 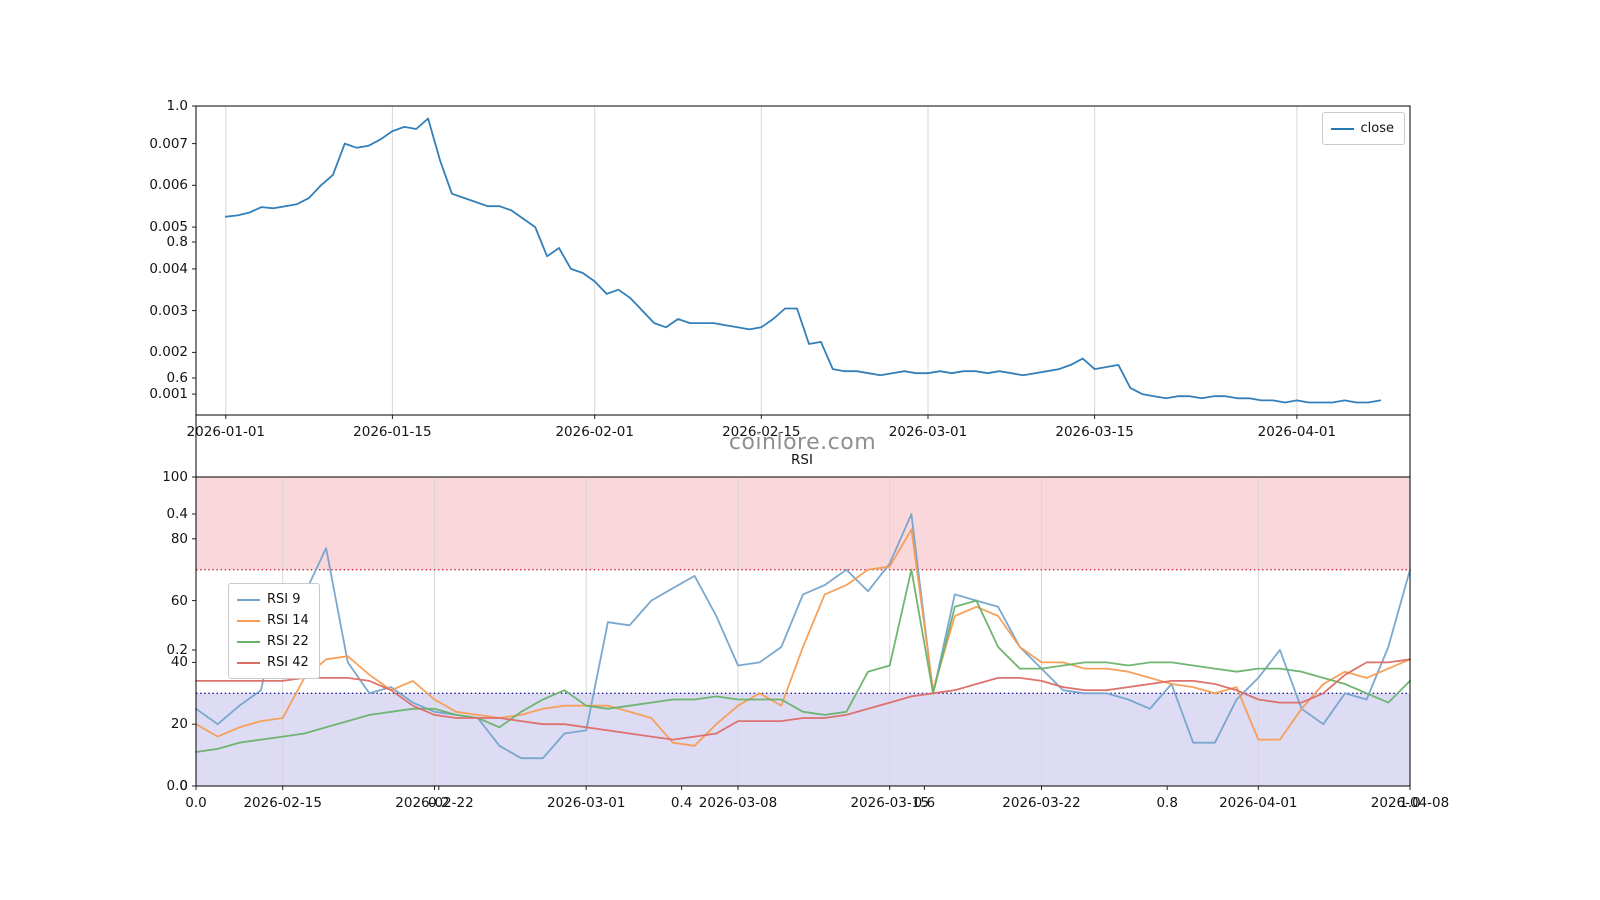 I want to click on legend-label: RSI 9, so click(x=284, y=599).